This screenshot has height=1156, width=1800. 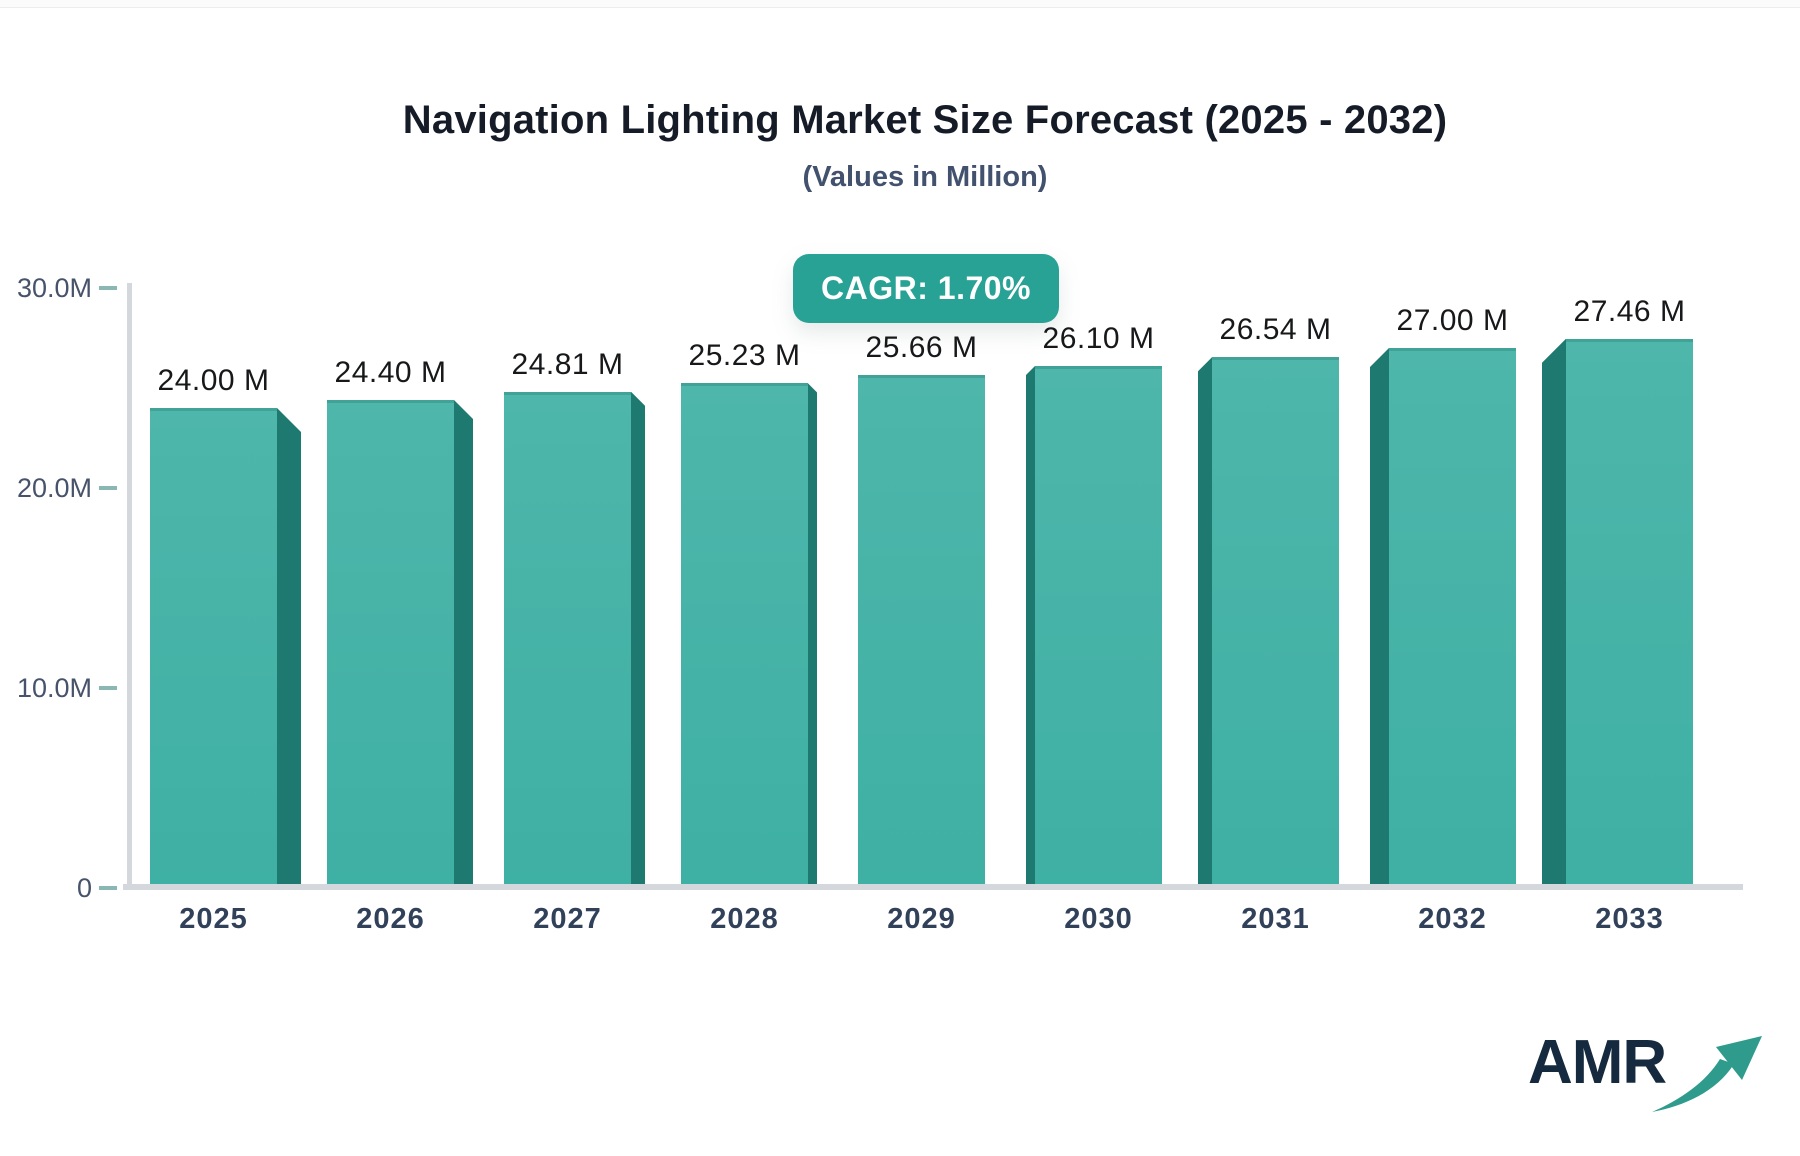 What do you see at coordinates (921, 347) in the screenshot?
I see `bar-value-label: 25.66 M` at bounding box center [921, 347].